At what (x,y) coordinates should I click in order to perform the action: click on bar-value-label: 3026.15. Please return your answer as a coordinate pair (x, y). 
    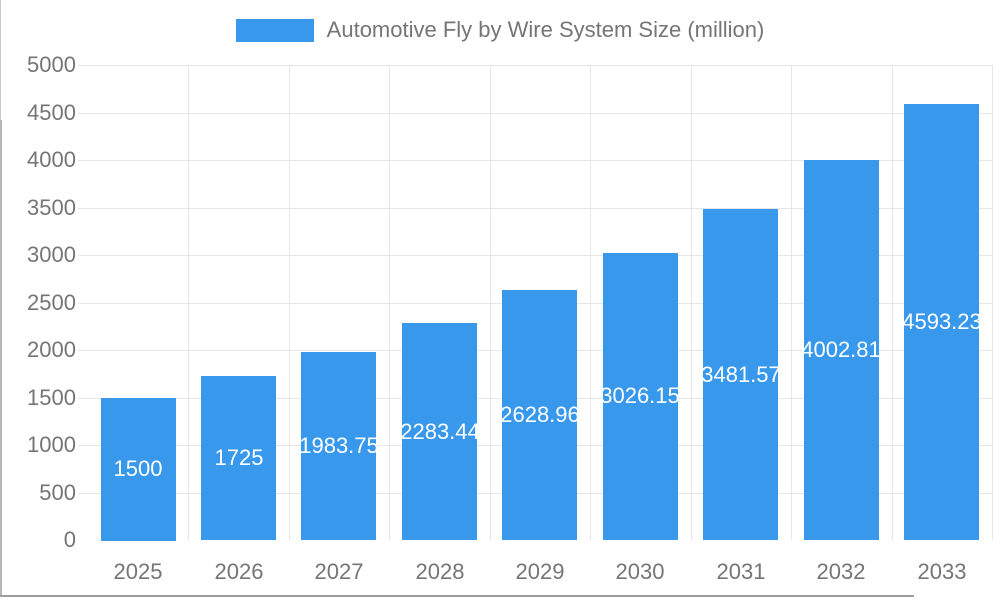
    Looking at the image, I should click on (640, 395).